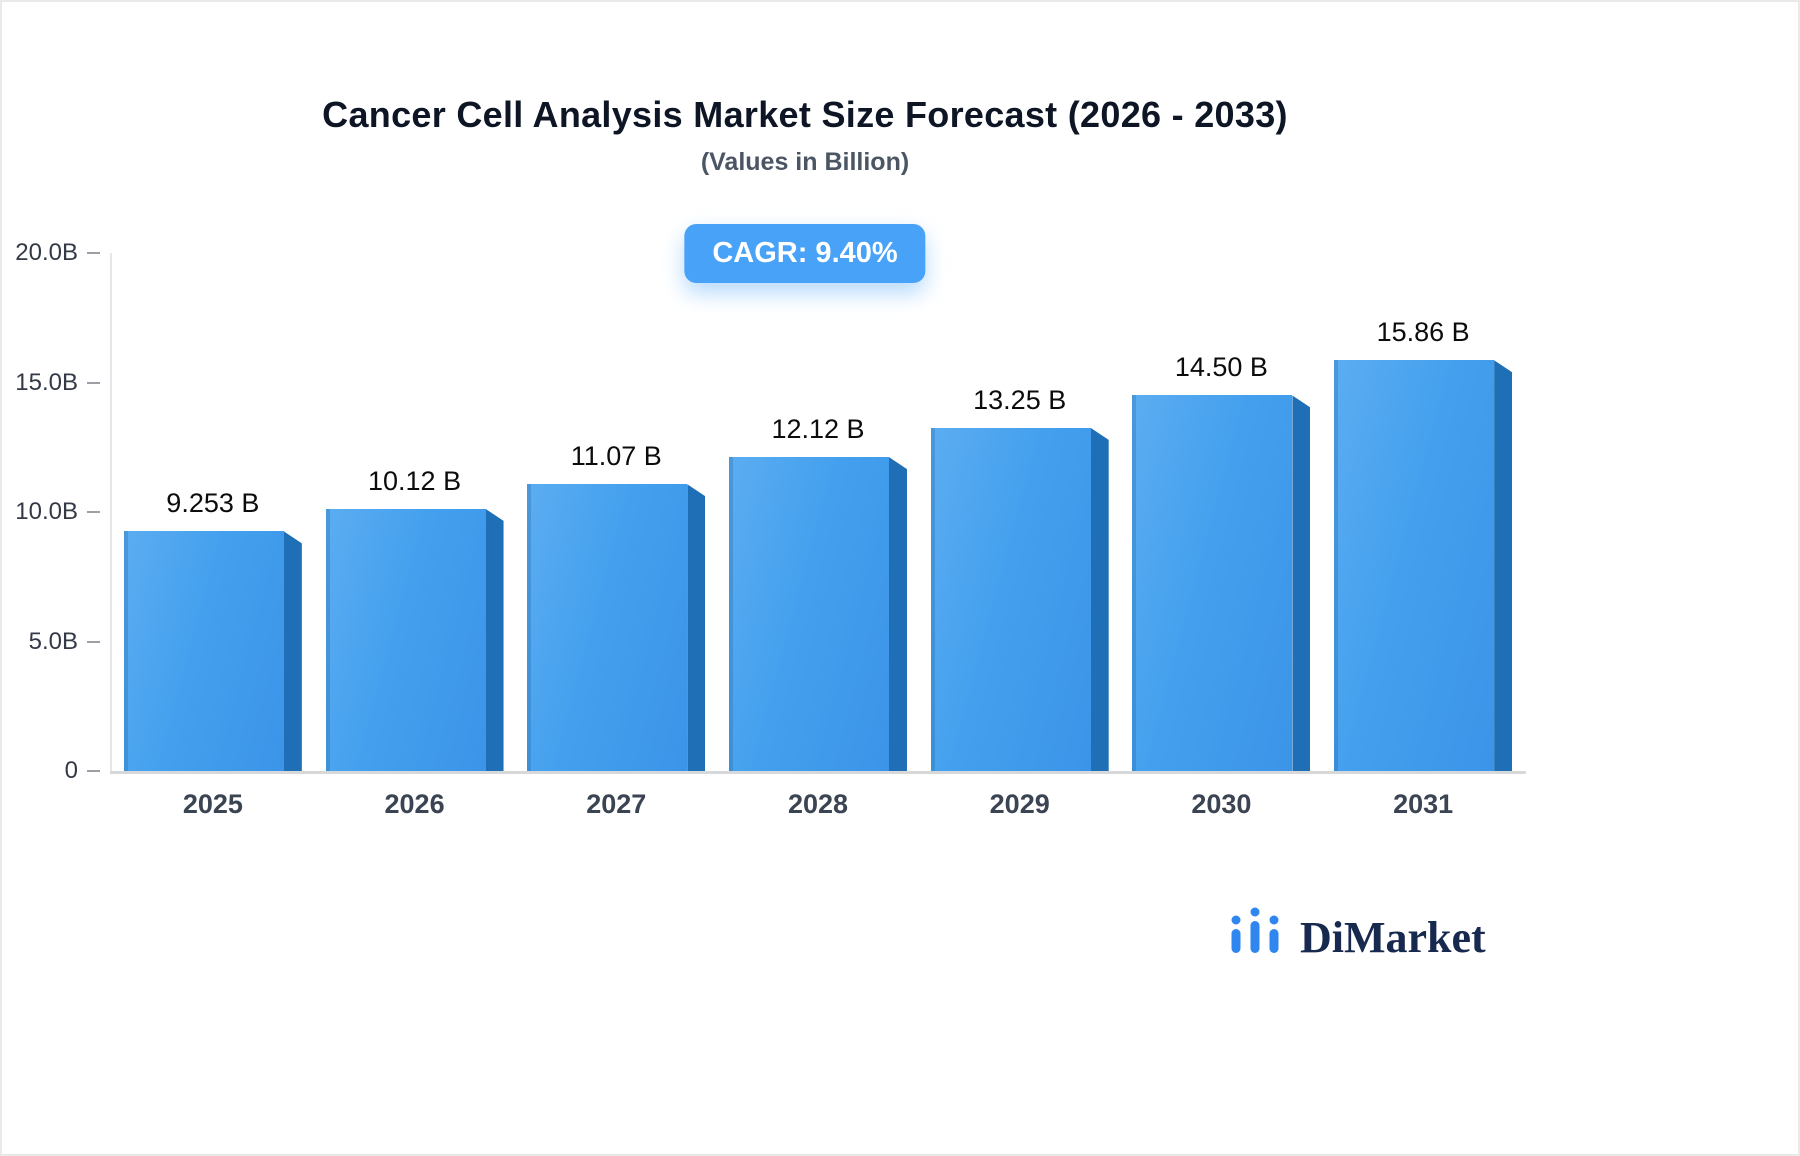 The image size is (1800, 1156). Describe the element at coordinates (1221, 804) in the screenshot. I see `x-axis-label: 2030` at that location.